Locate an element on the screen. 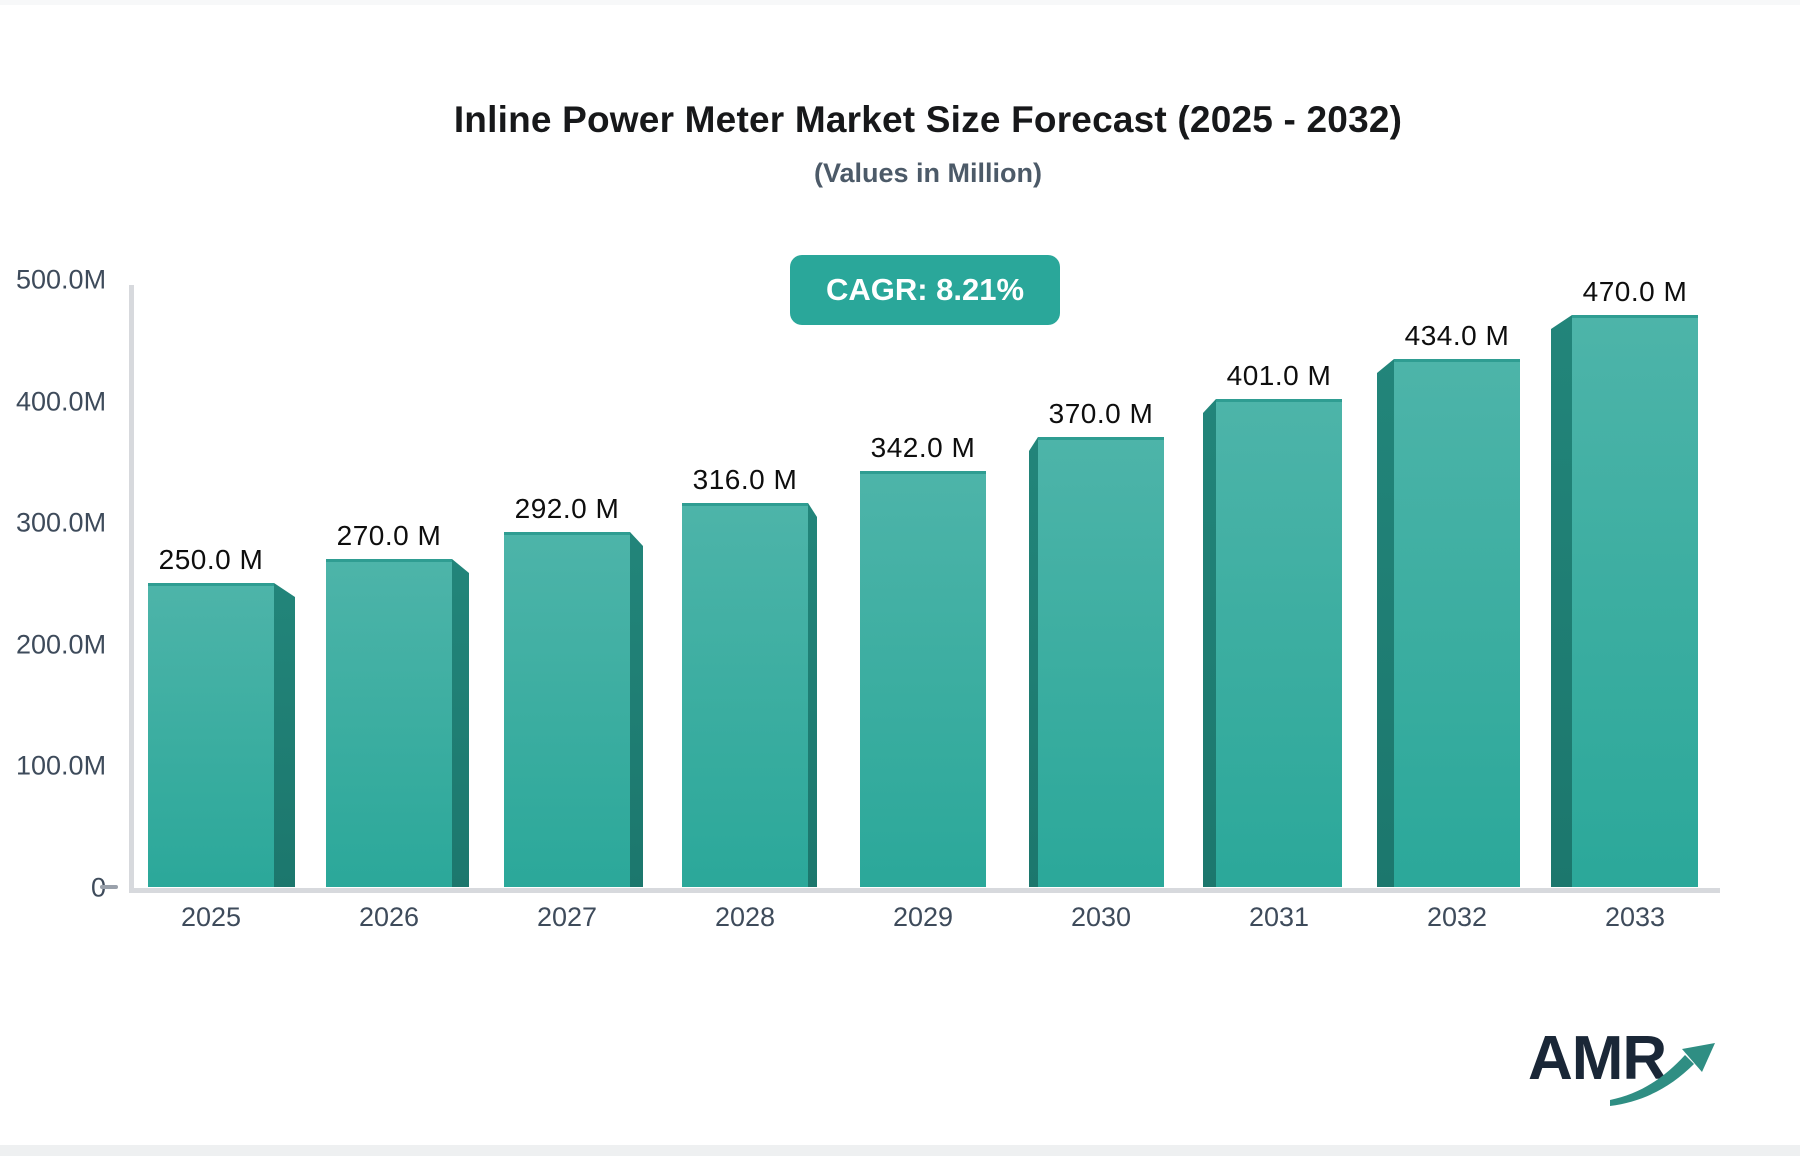 This screenshot has height=1156, width=1800. cagr-badge: CAGR: 8.21% is located at coordinates (925, 290).